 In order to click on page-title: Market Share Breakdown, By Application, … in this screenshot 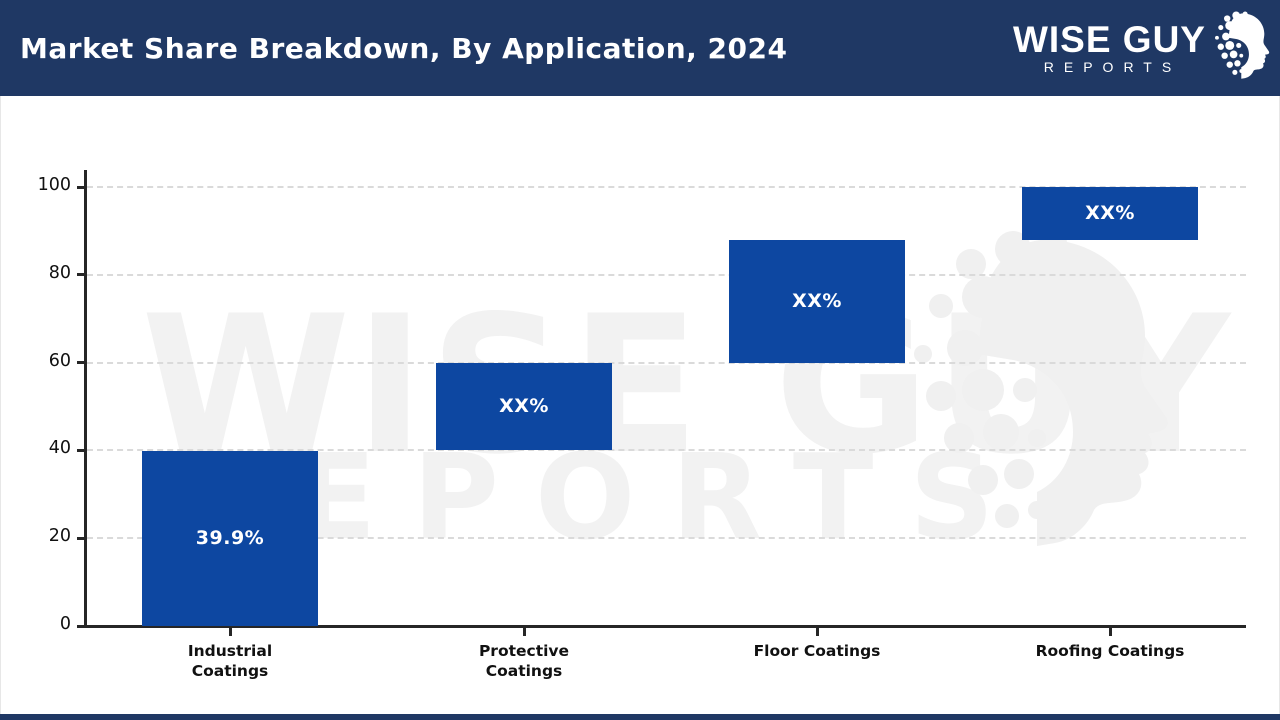, I will do `click(404, 48)`.